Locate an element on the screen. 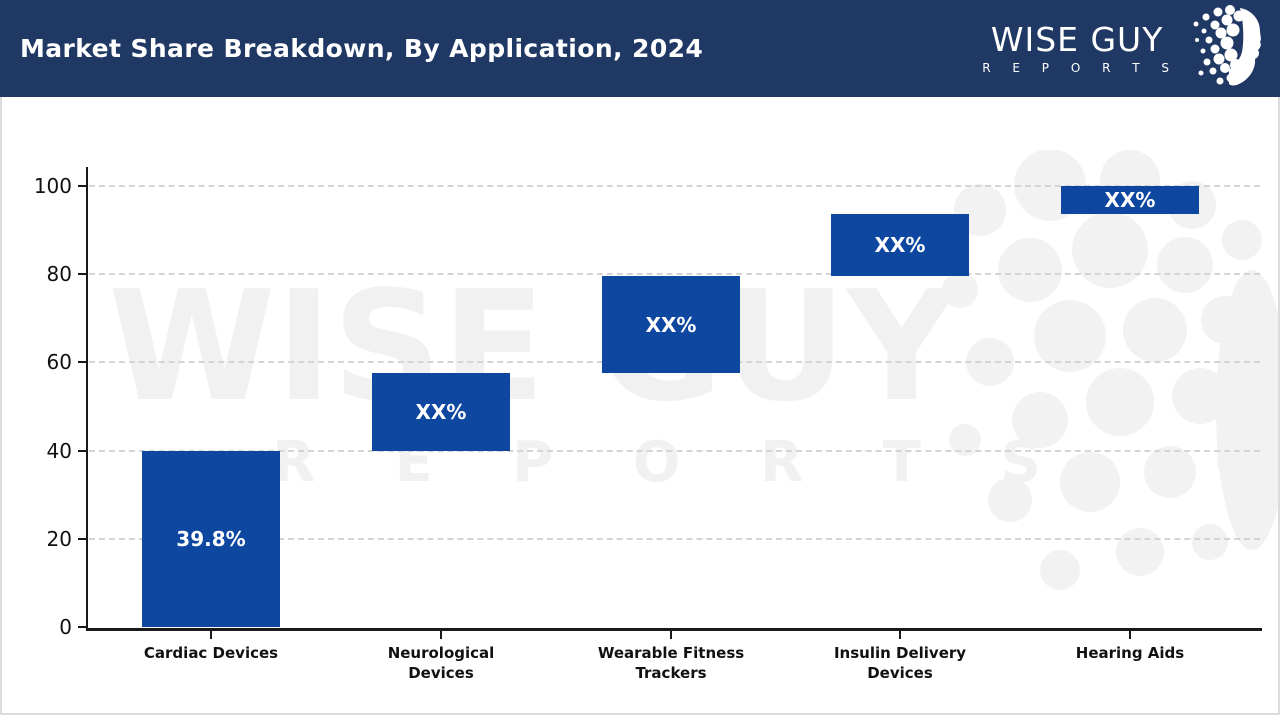 This screenshot has height=720, width=1280. brand-logo-text: WISE GUY R E P O R T S is located at coordinates (1077, 48).